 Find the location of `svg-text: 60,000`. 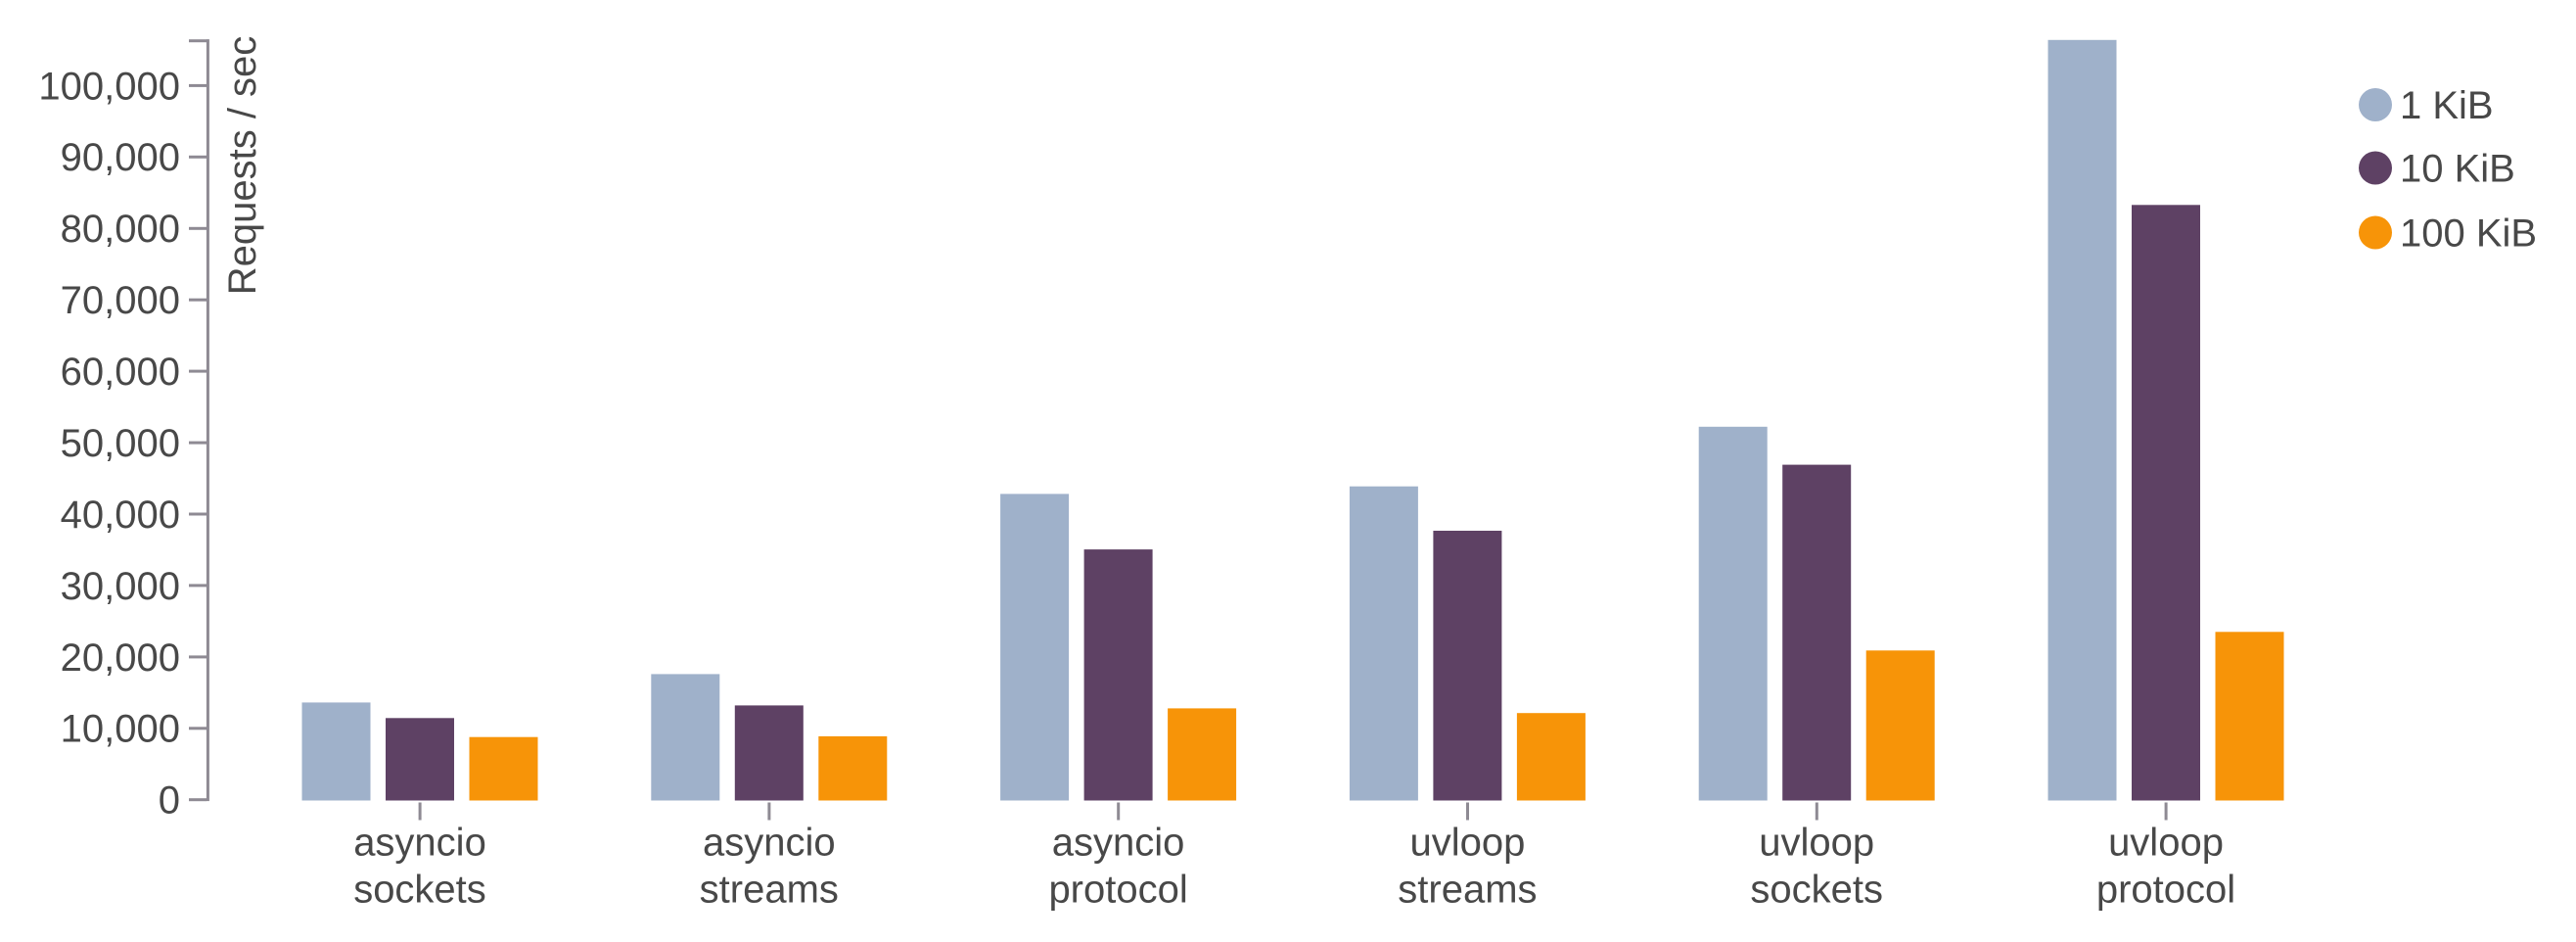

svg-text: 60,000 is located at coordinates (120, 372).